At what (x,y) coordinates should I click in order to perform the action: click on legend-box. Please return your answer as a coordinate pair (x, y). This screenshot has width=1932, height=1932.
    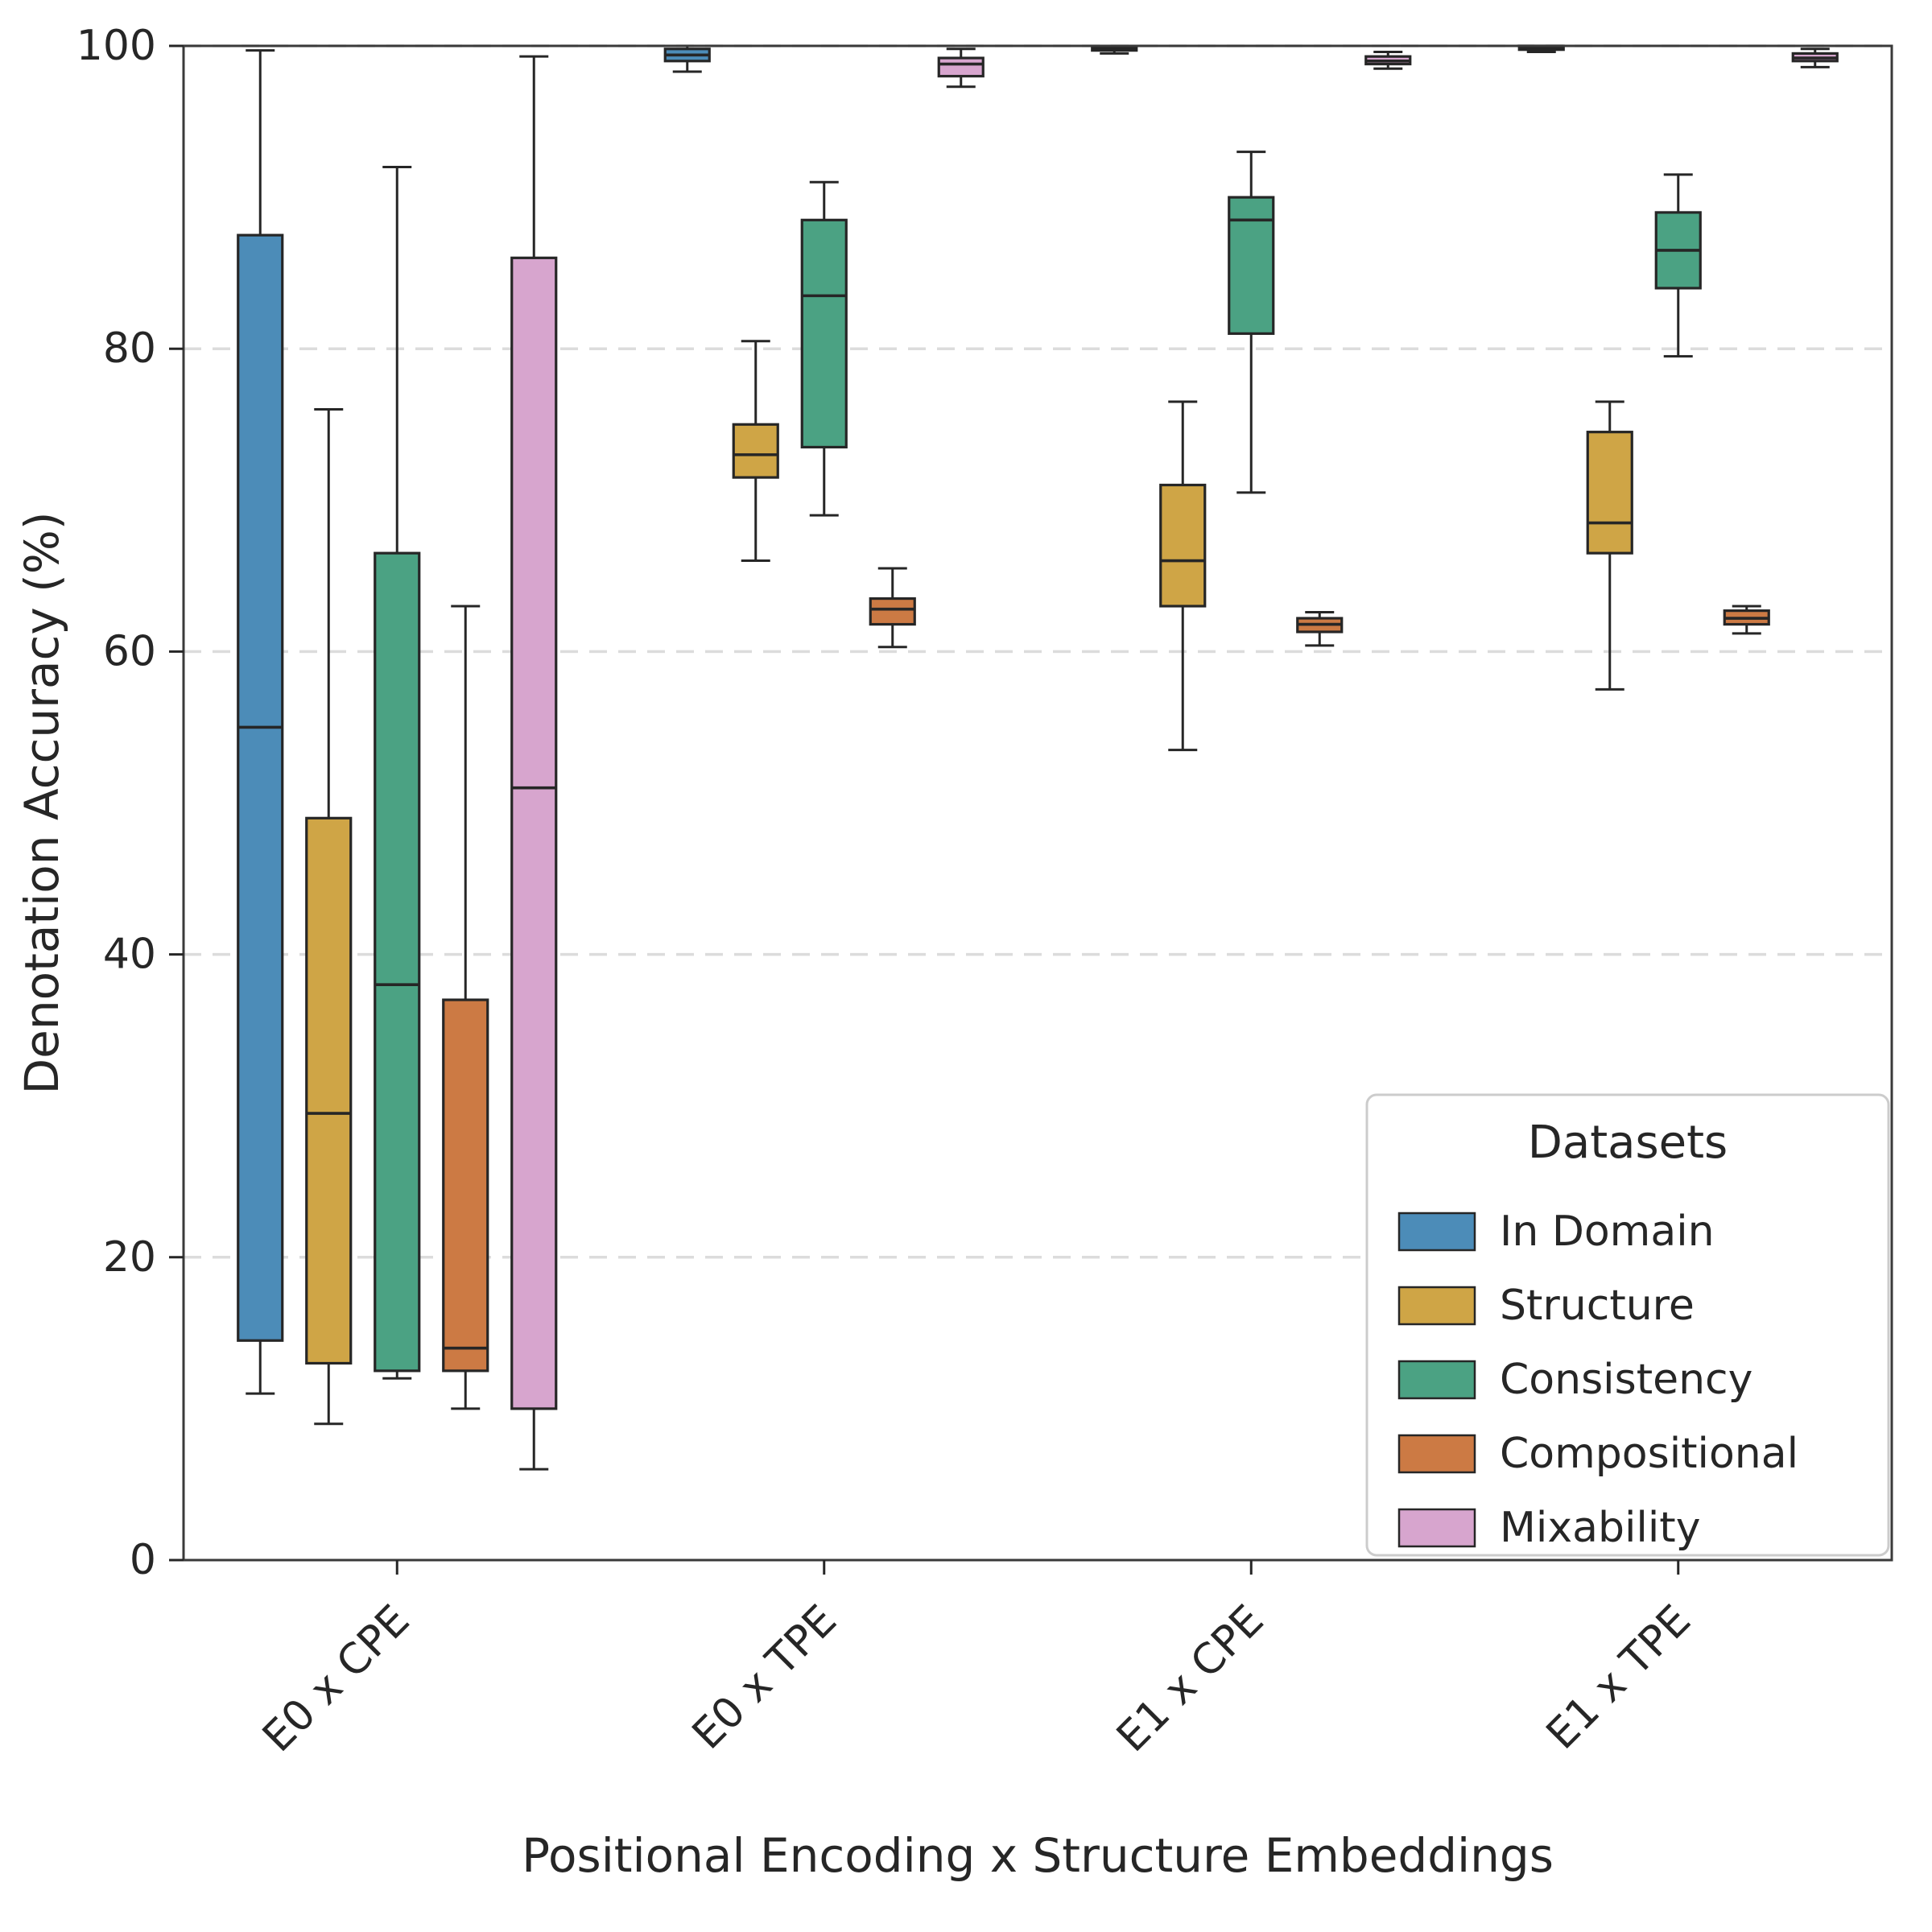
    Looking at the image, I should click on (1627, 1325).